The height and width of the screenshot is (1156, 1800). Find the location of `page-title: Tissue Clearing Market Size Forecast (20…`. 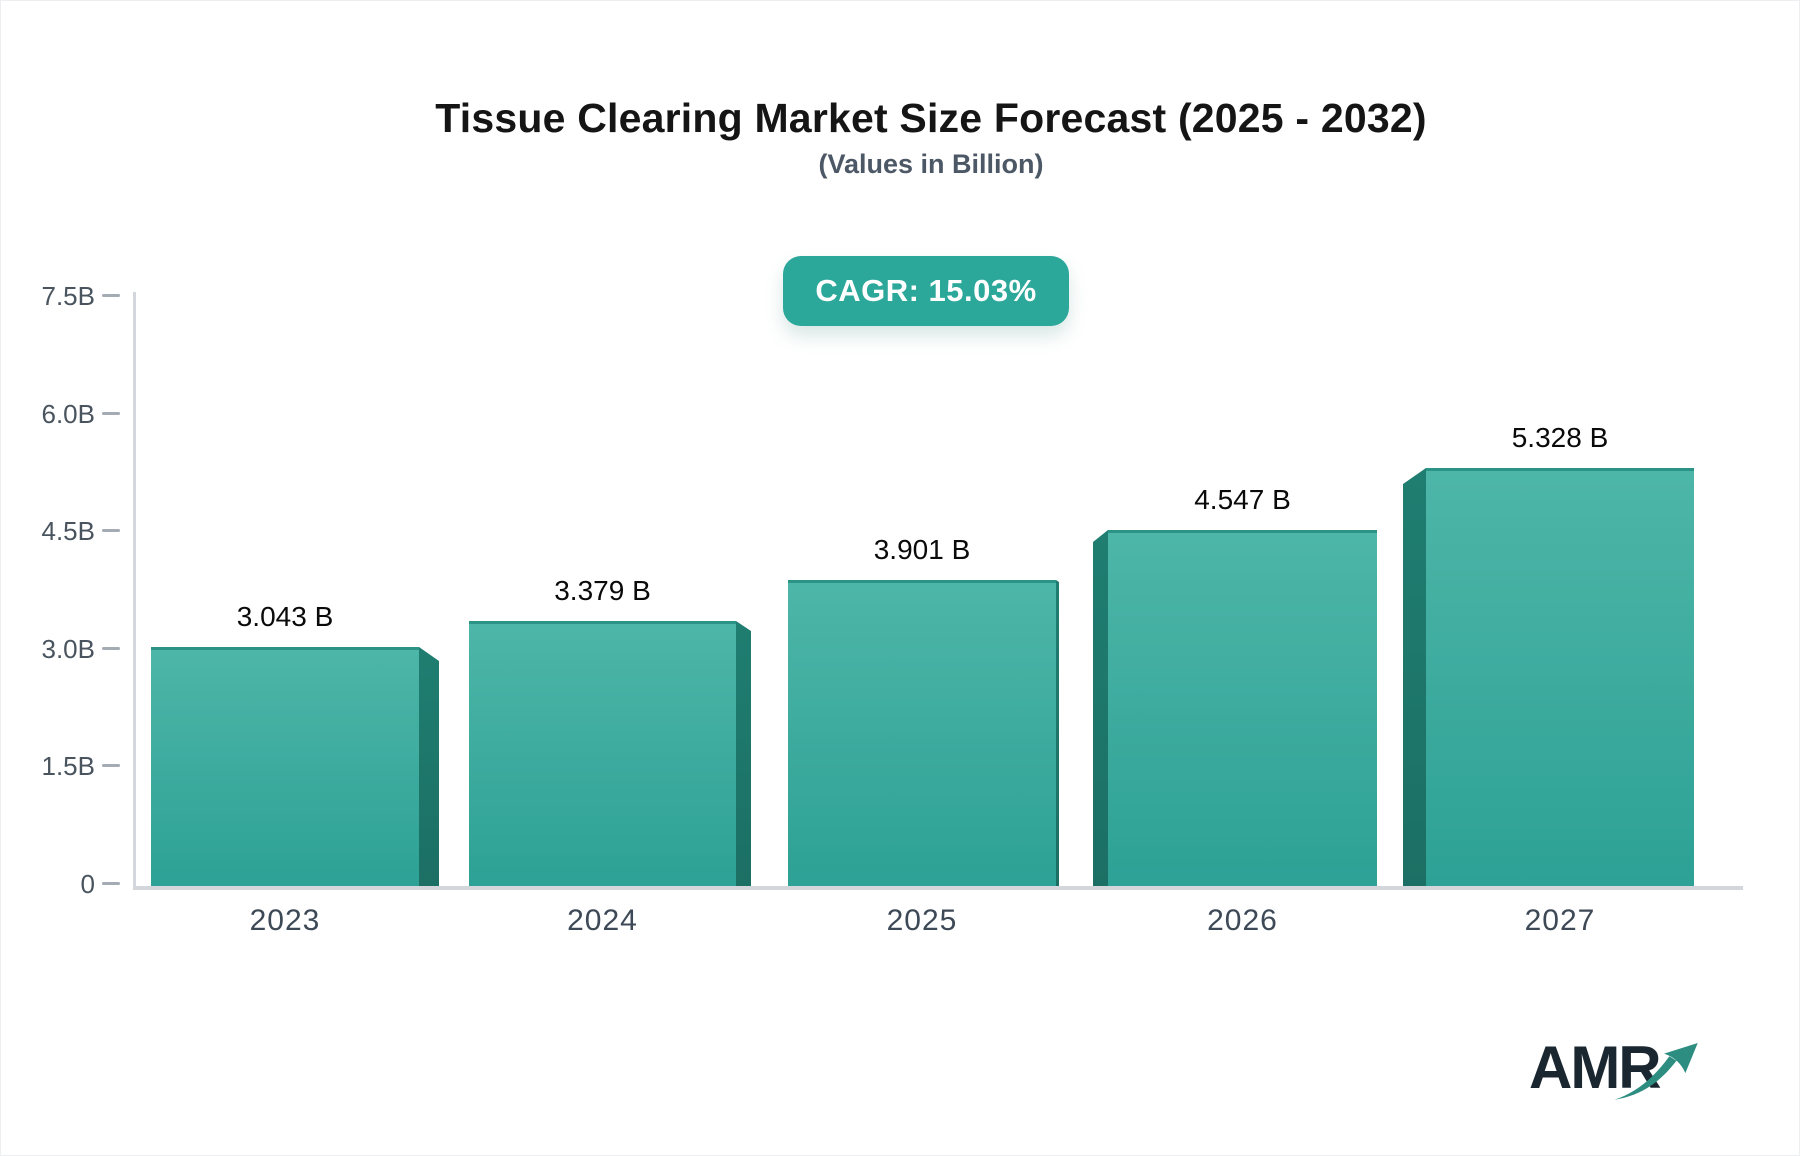

page-title: Tissue Clearing Market Size Forecast (20… is located at coordinates (931, 118).